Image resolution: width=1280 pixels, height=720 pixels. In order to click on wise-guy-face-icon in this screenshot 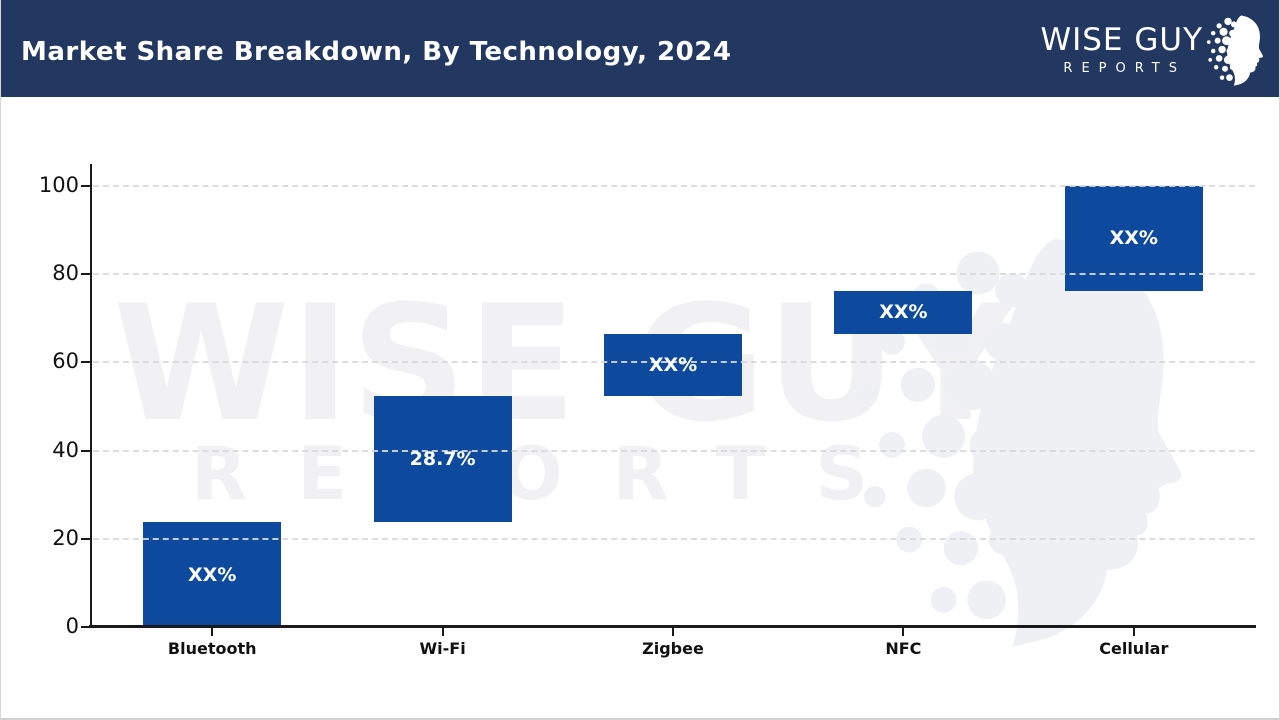, I will do `click(1234, 50)`.